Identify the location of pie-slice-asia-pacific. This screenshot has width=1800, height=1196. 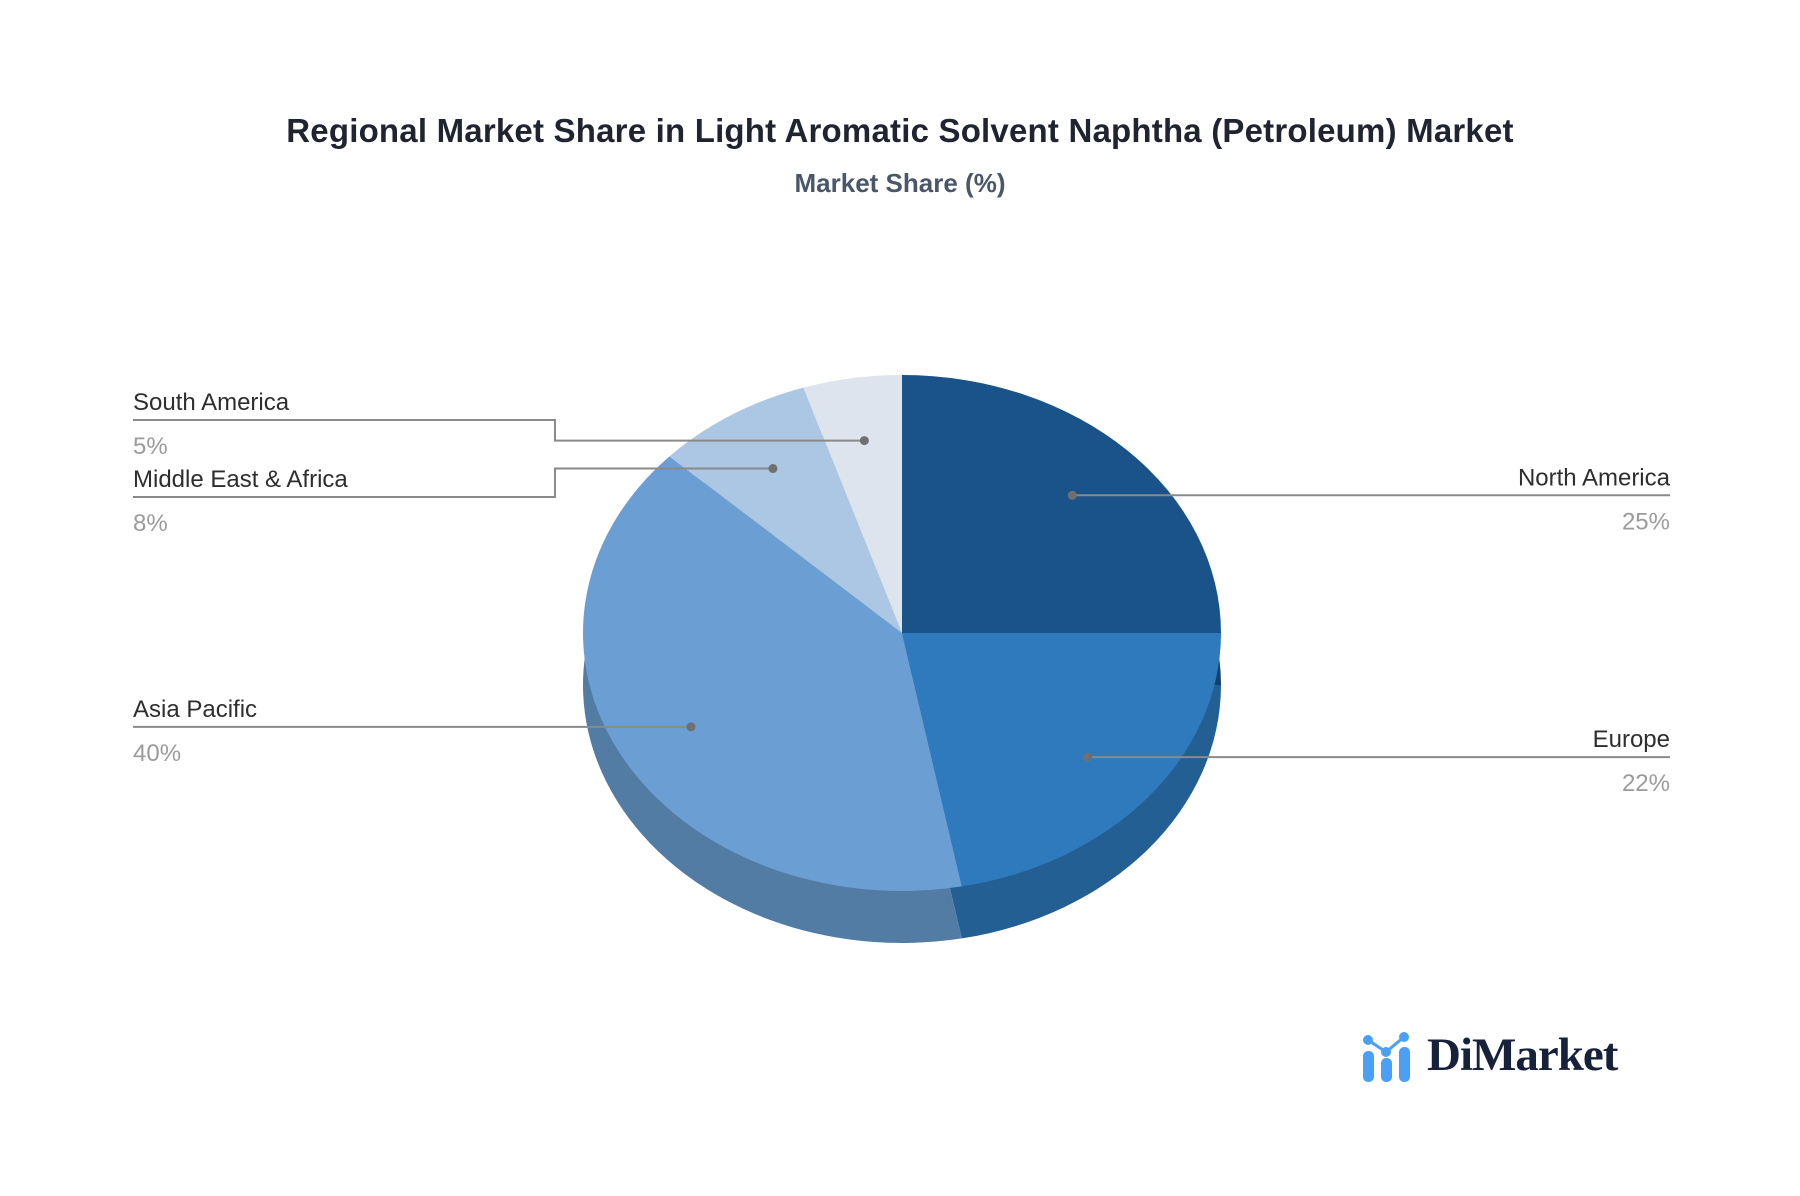
(772, 673).